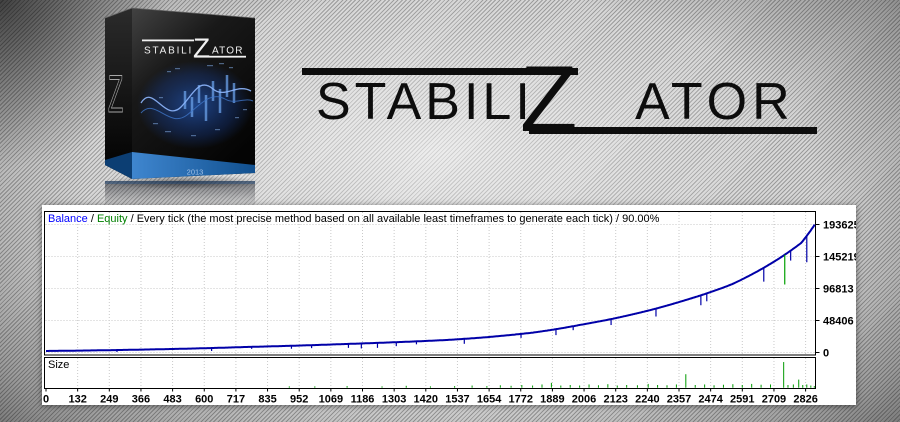 This screenshot has width=900, height=422. What do you see at coordinates (267, 400) in the screenshot?
I see `svg-text: 835` at bounding box center [267, 400].